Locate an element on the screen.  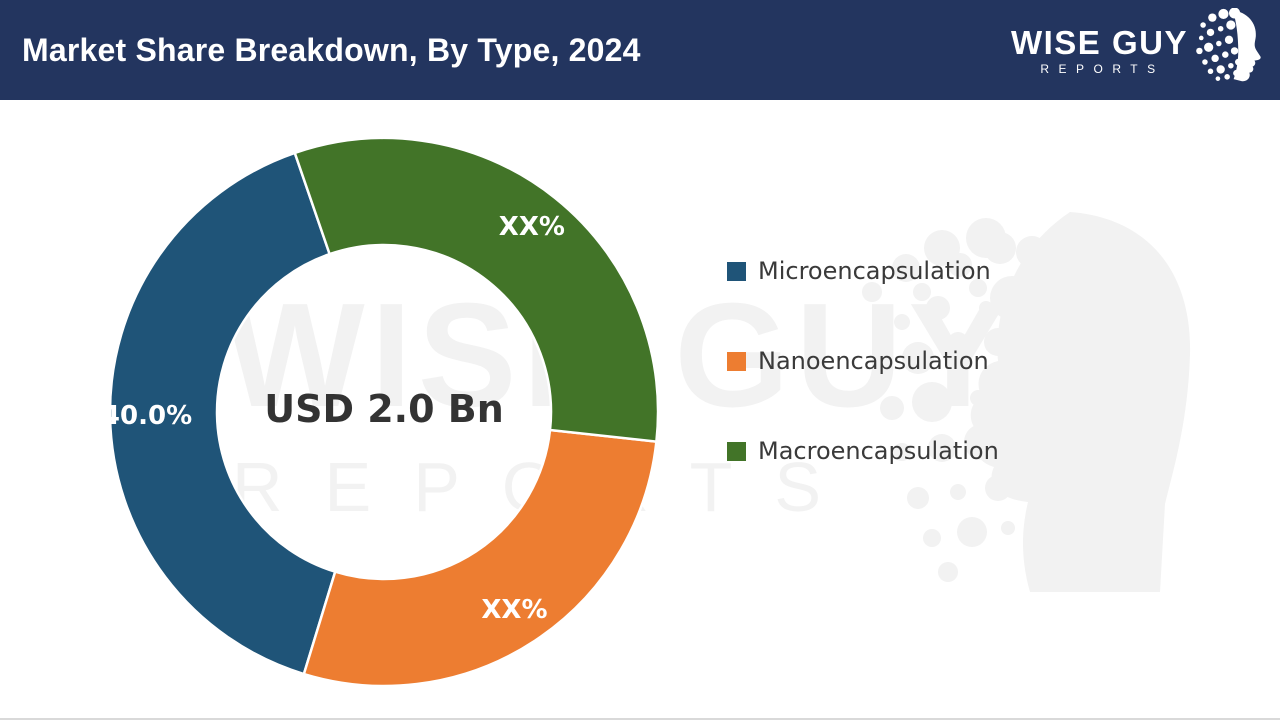
chart-center-value: USD 2.0 Bn is located at coordinates (384, 409).